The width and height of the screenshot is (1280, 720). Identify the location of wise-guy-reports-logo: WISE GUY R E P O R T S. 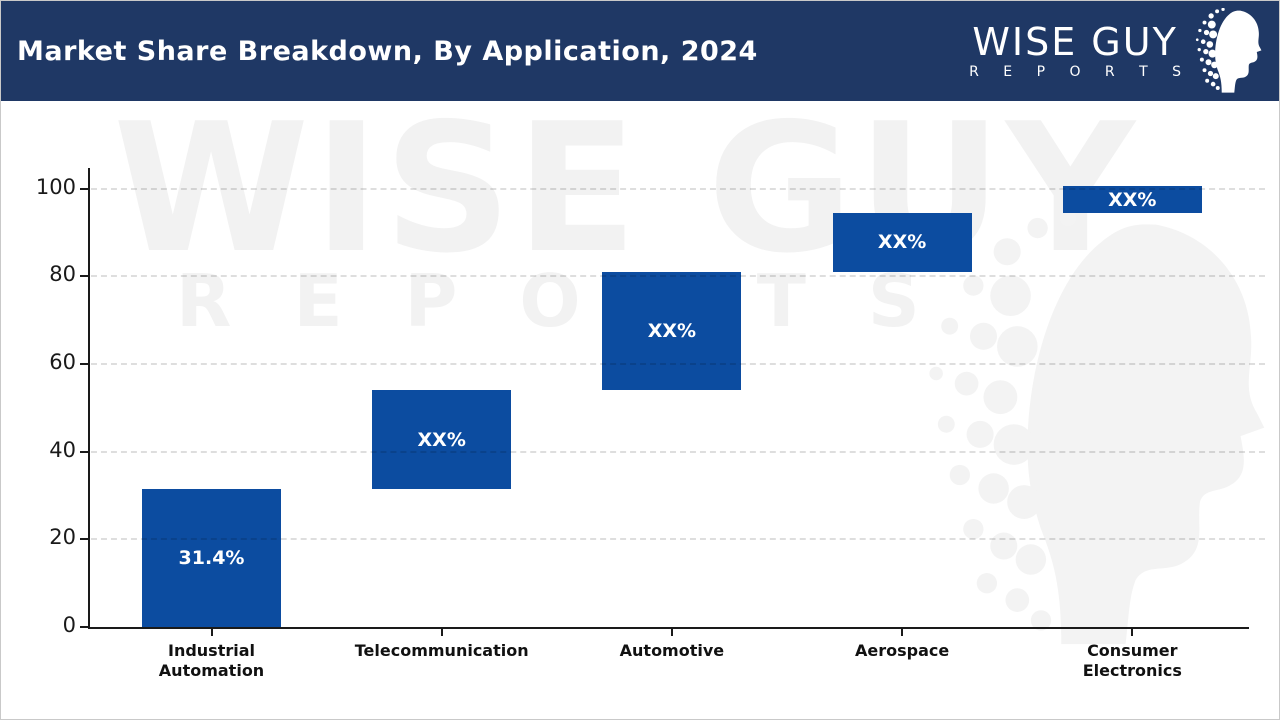
(1112, 51).